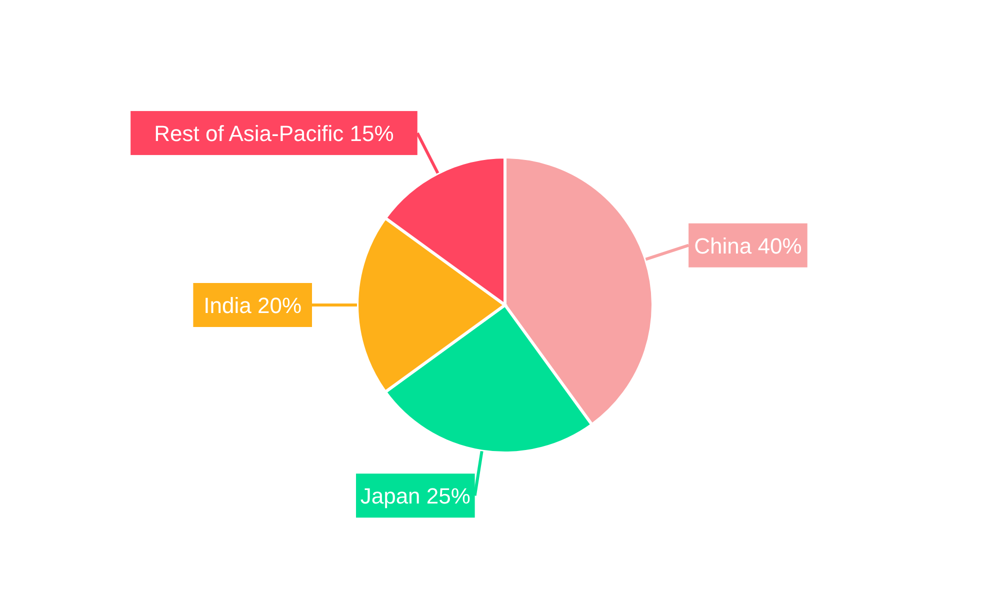 This screenshot has height=600, width=1000. What do you see at coordinates (279, 305) in the screenshot?
I see `data-label: 20%` at bounding box center [279, 305].